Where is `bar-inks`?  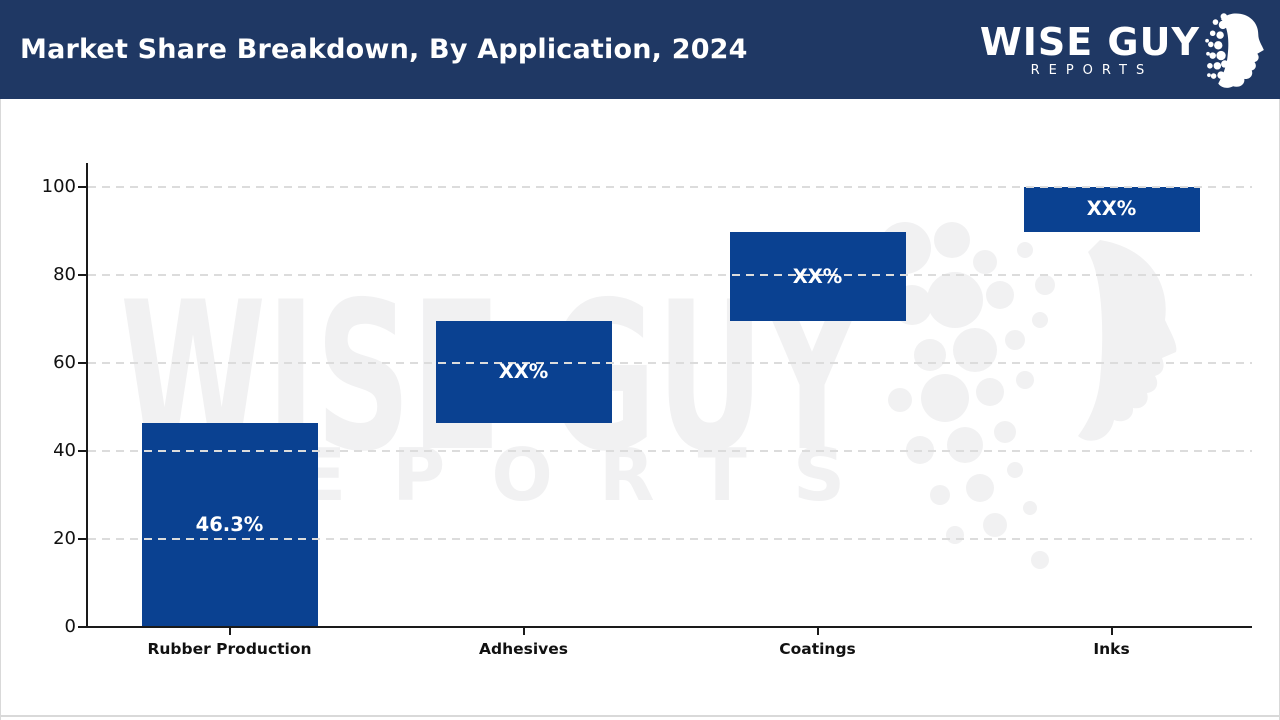
bar-inks is located at coordinates (1111, 209).